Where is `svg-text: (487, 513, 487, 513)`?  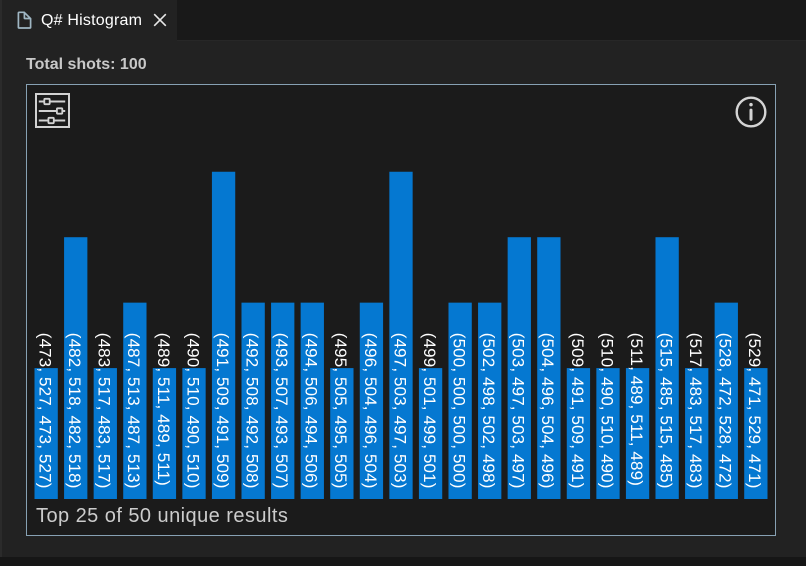 svg-text: (487, 513, 487, 513) is located at coordinates (133, 411).